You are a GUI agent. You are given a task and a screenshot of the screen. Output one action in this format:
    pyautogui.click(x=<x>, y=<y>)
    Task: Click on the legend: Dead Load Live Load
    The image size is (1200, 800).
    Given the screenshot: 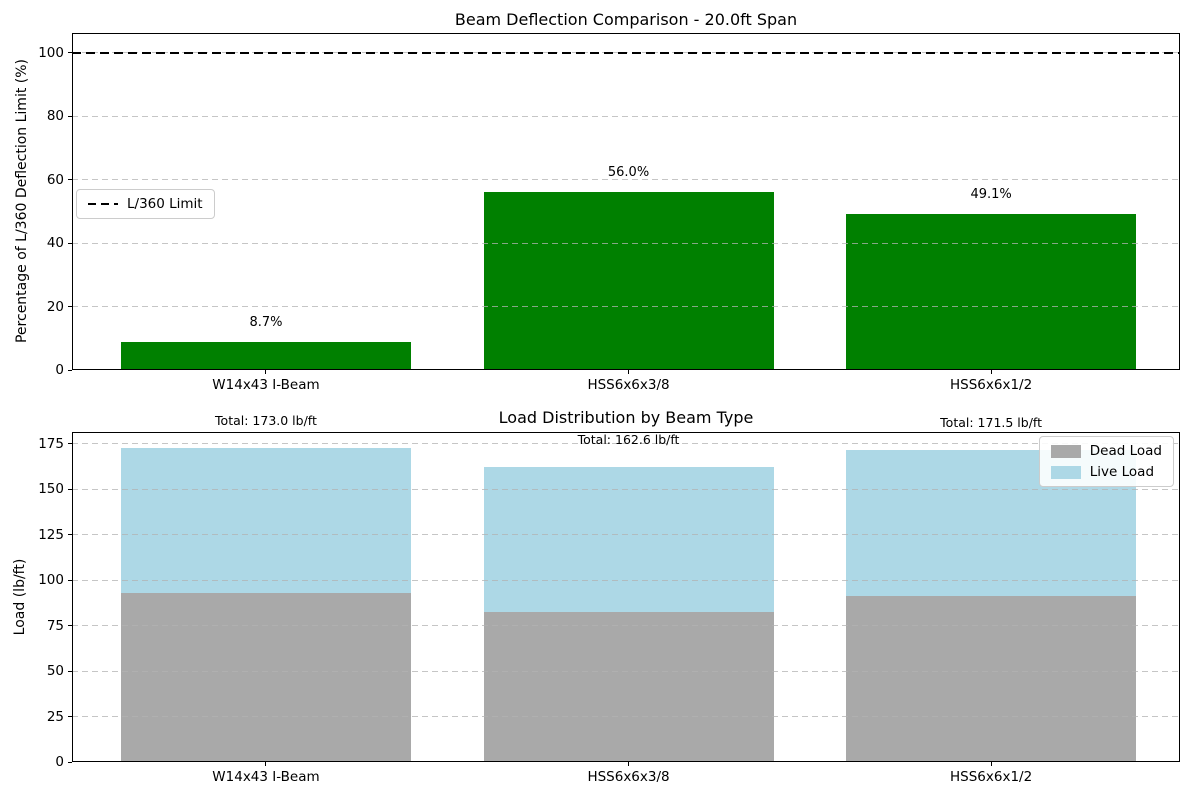 What is the action you would take?
    pyautogui.click(x=1106, y=461)
    